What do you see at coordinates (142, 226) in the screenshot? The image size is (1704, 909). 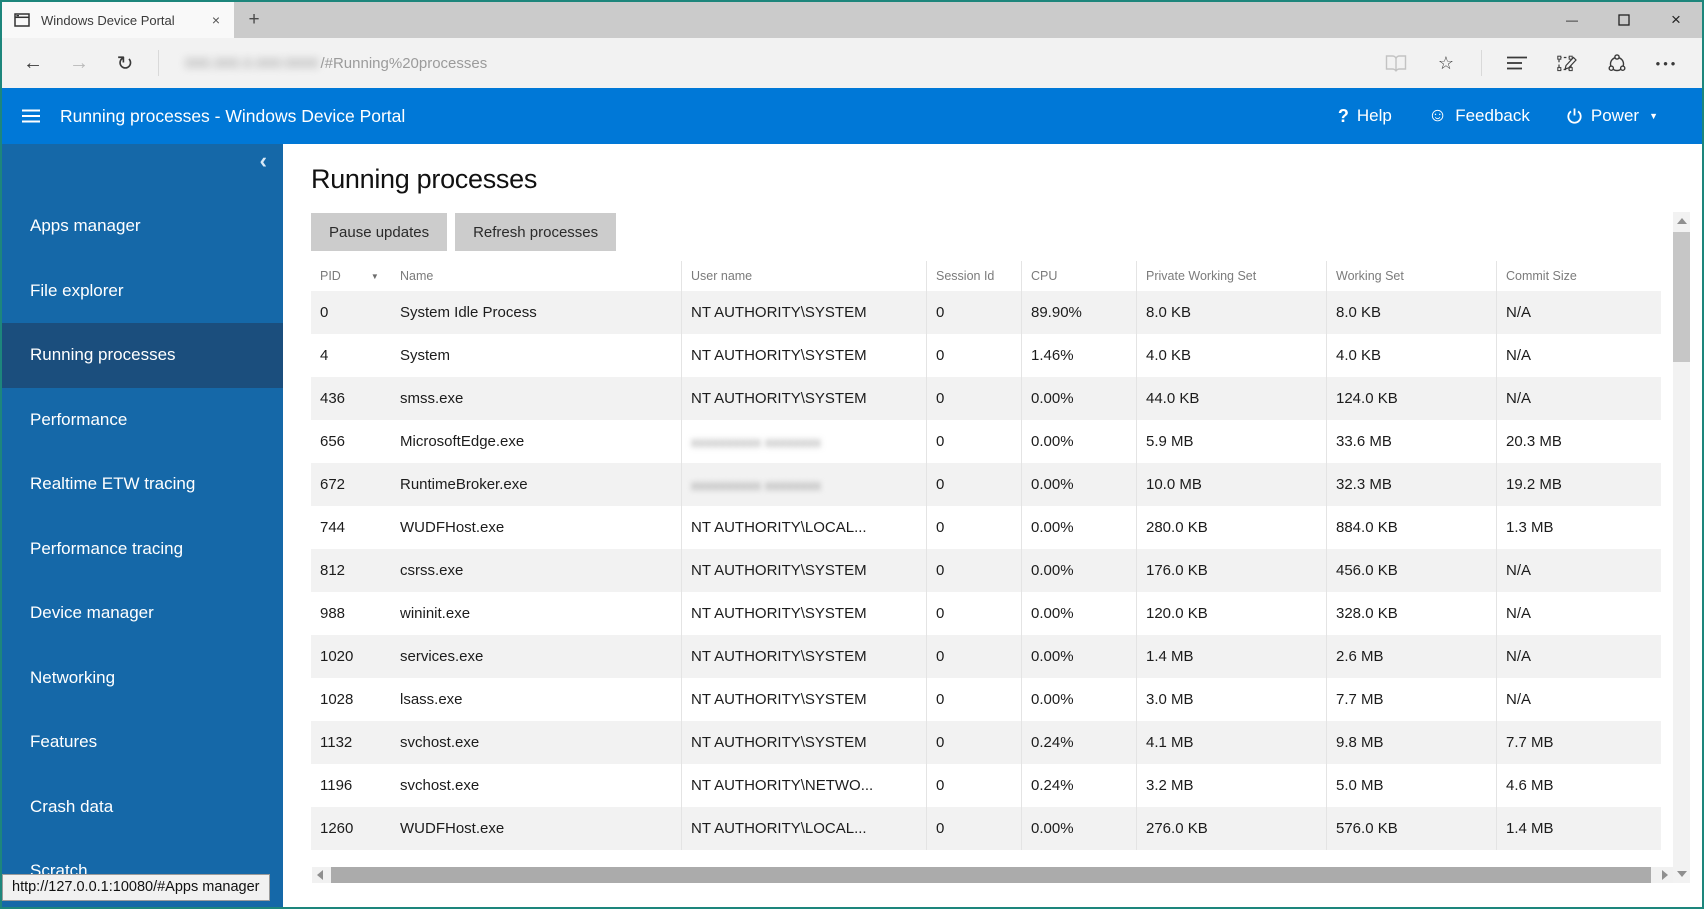 I see `sidebar-item-apps-manager: Apps manager` at bounding box center [142, 226].